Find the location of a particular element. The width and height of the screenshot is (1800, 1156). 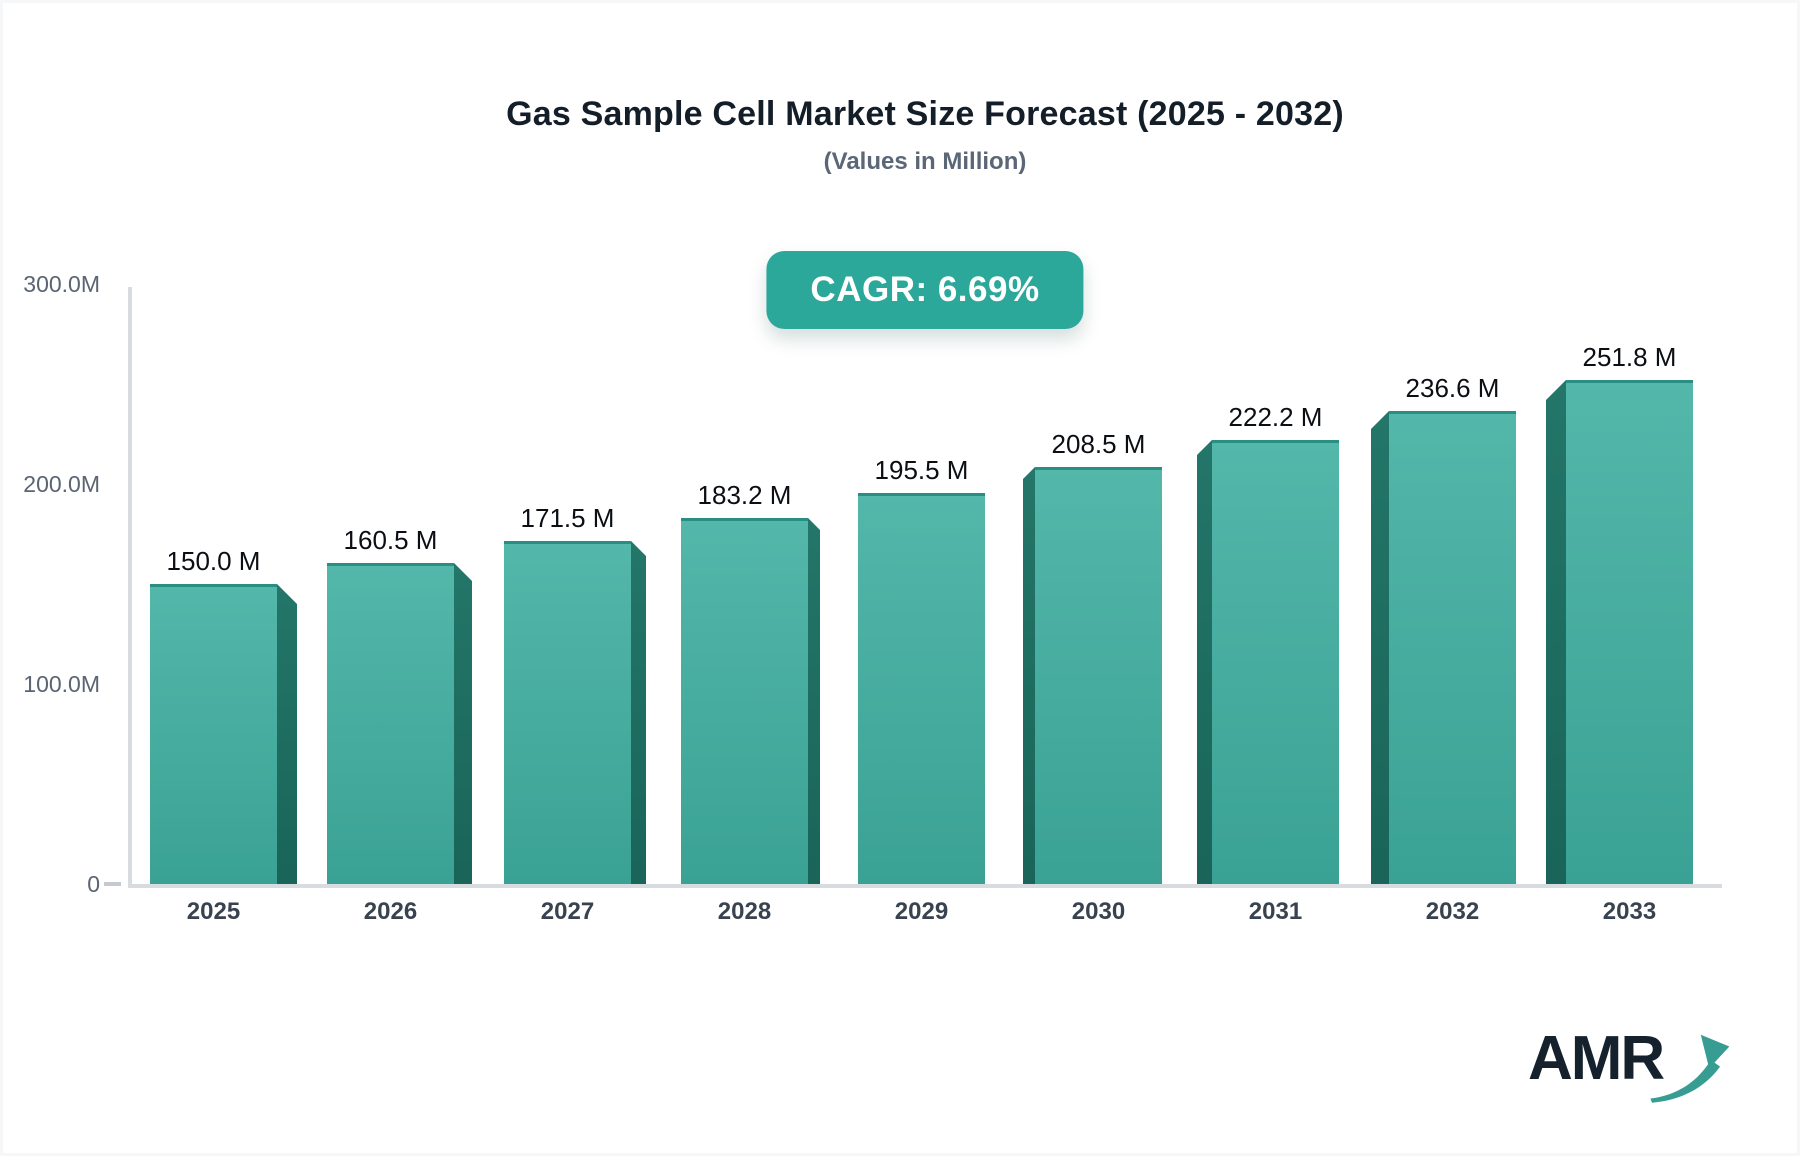

y-axis-tick is located at coordinates (112, 884).